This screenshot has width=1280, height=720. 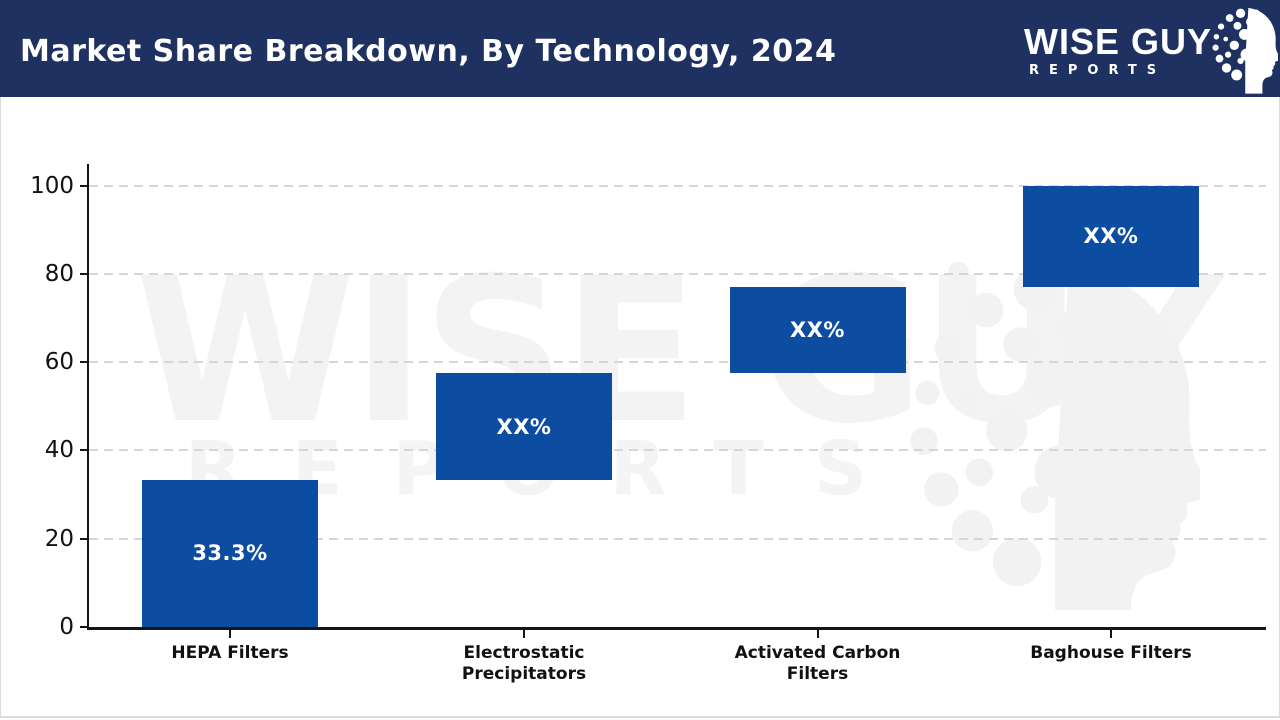 What do you see at coordinates (676, 628) in the screenshot?
I see `x-axis-line` at bounding box center [676, 628].